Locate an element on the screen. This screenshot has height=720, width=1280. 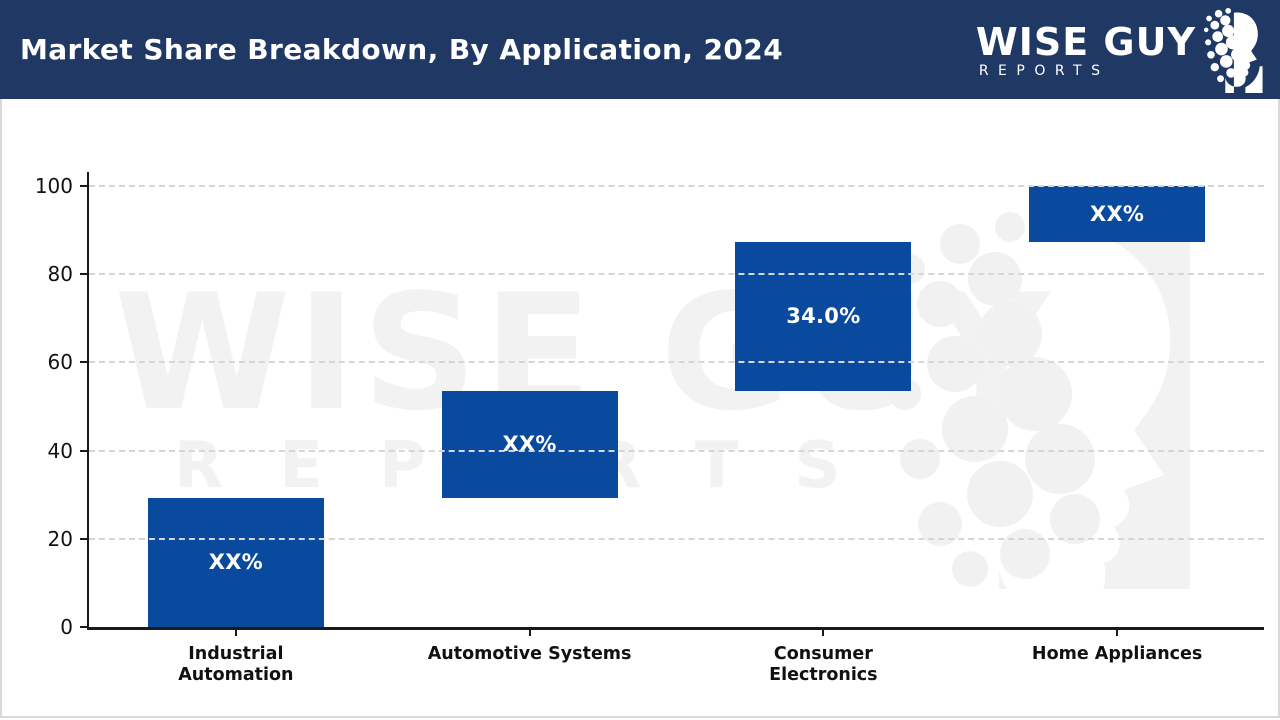
bar-value-label: 34.0% is located at coordinates (823, 316).